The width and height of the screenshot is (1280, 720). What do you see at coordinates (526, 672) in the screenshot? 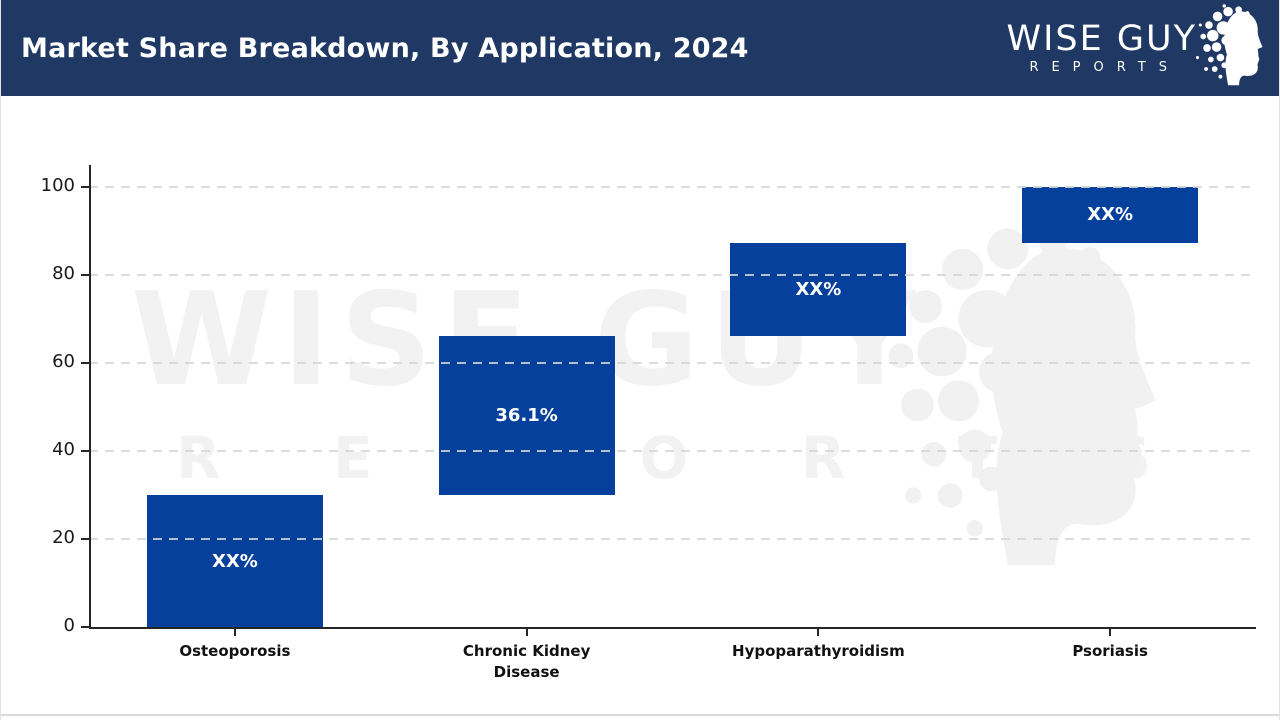
I see `x-category-label-line: Disease` at bounding box center [526, 672].